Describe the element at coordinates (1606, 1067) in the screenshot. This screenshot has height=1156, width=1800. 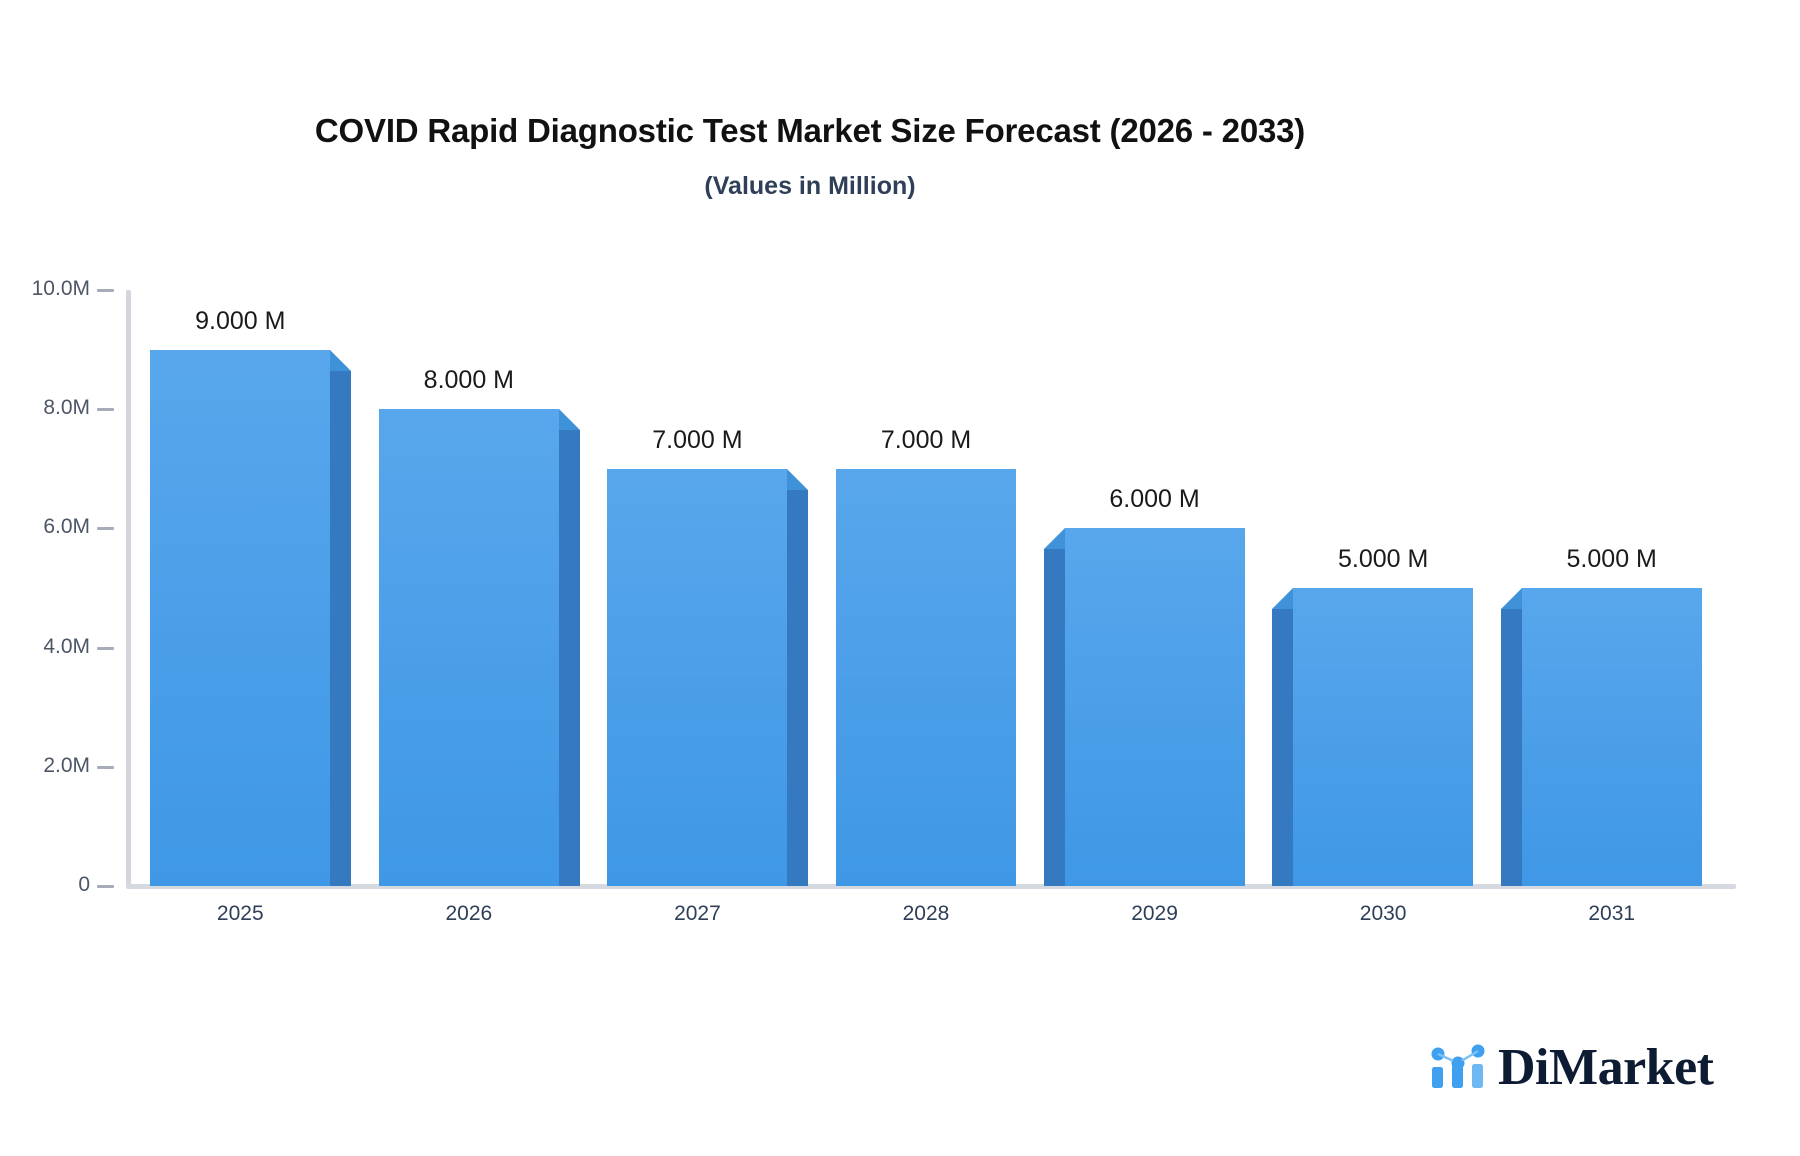
I see `logo-text: DiMarket` at that location.